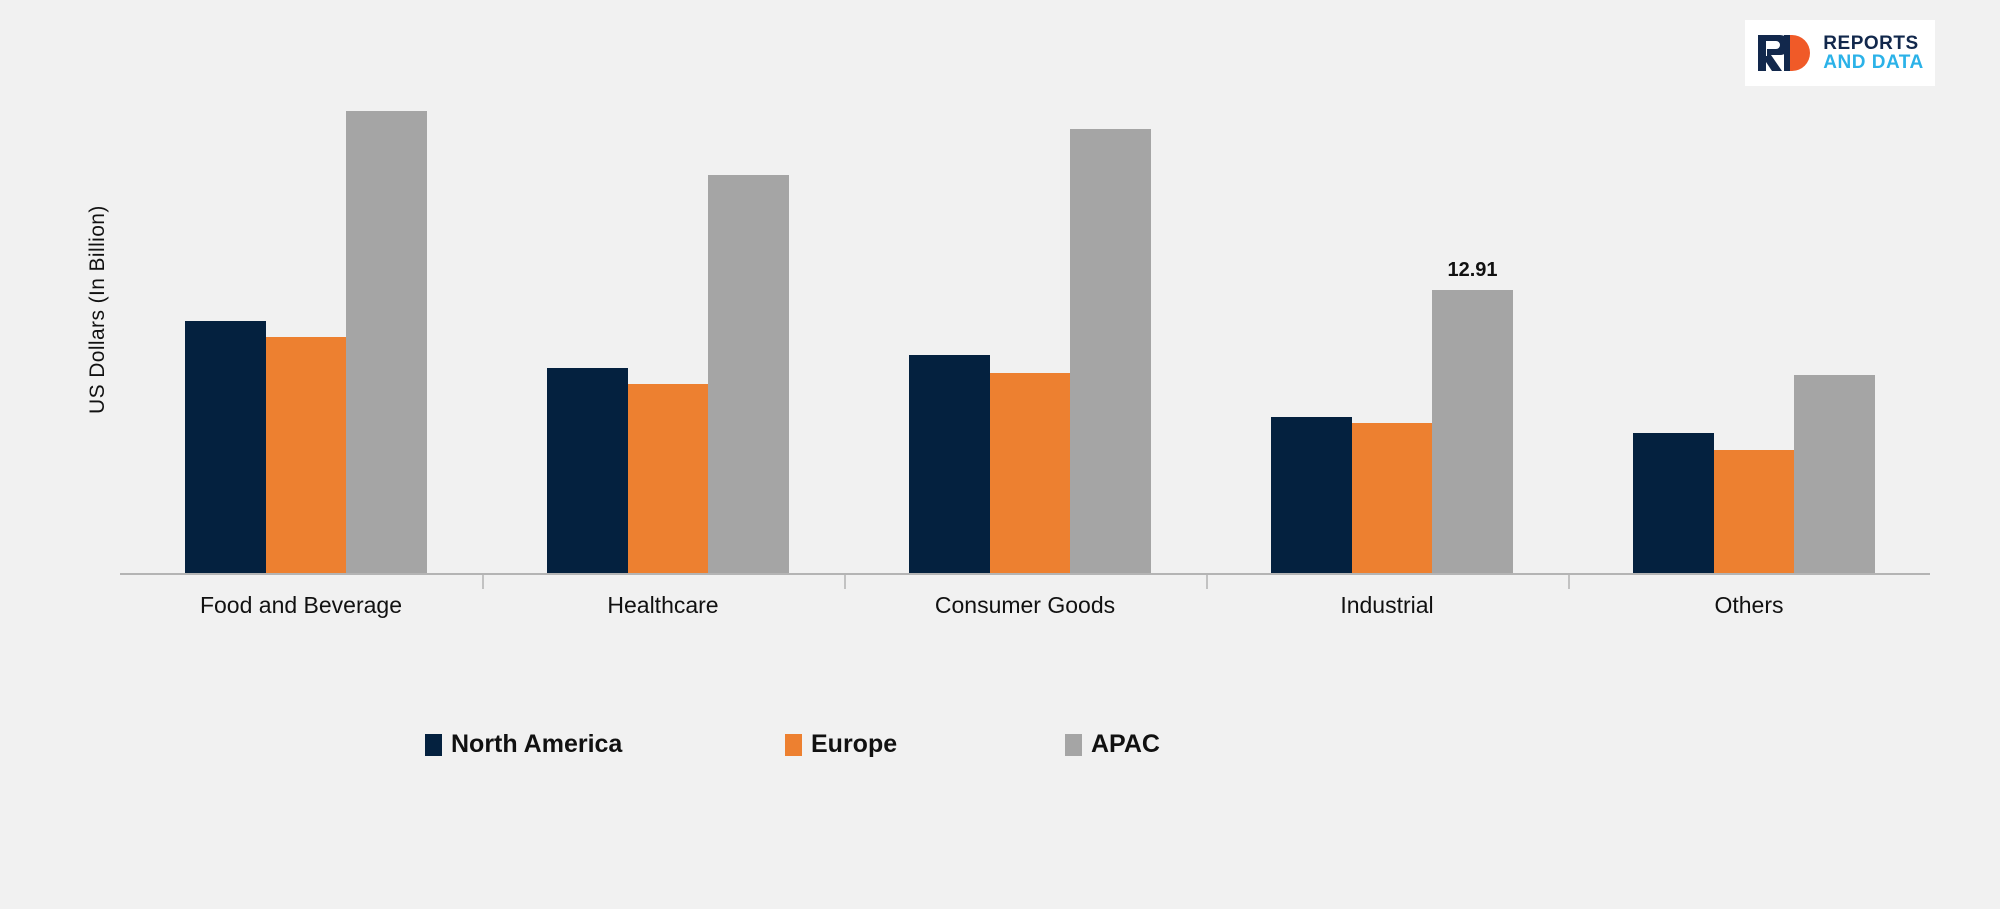 This screenshot has height=909, width=2000. What do you see at coordinates (854, 744) in the screenshot?
I see `legend-label: Europe` at bounding box center [854, 744].